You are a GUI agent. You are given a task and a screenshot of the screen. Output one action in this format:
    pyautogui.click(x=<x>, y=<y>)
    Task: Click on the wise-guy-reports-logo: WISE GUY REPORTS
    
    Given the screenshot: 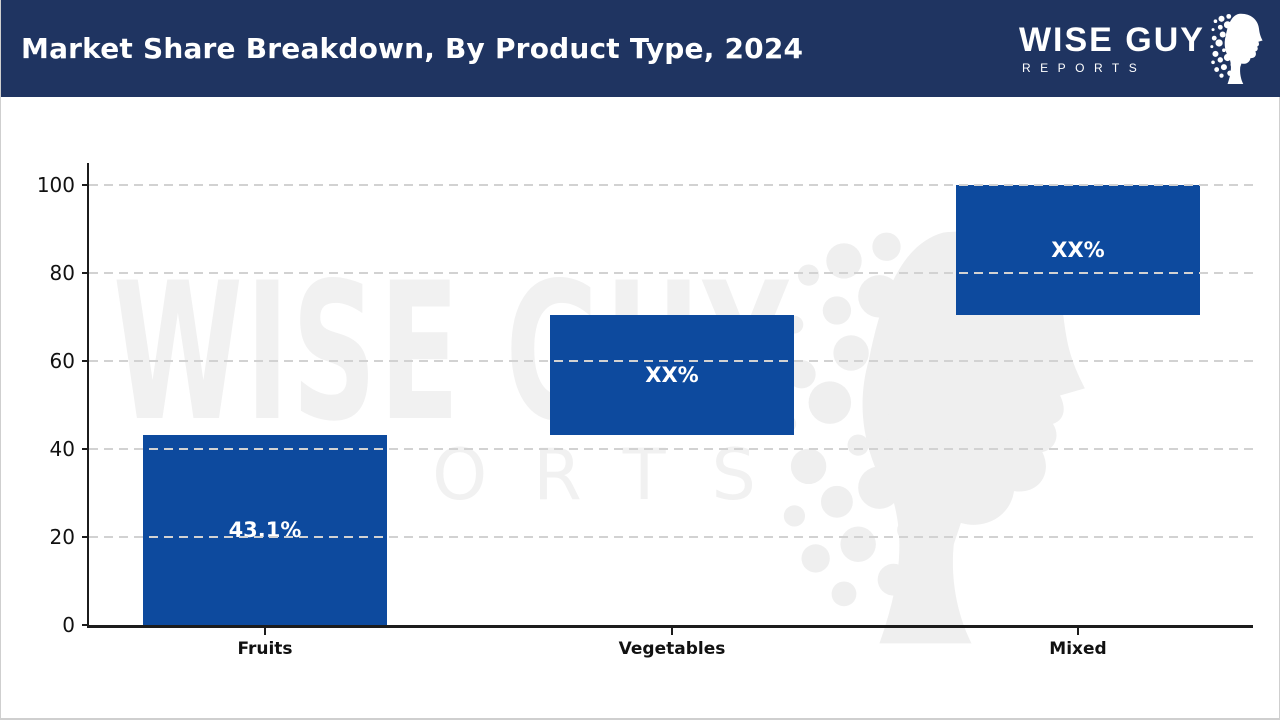 What is the action you would take?
    pyautogui.click(x=1142, y=49)
    